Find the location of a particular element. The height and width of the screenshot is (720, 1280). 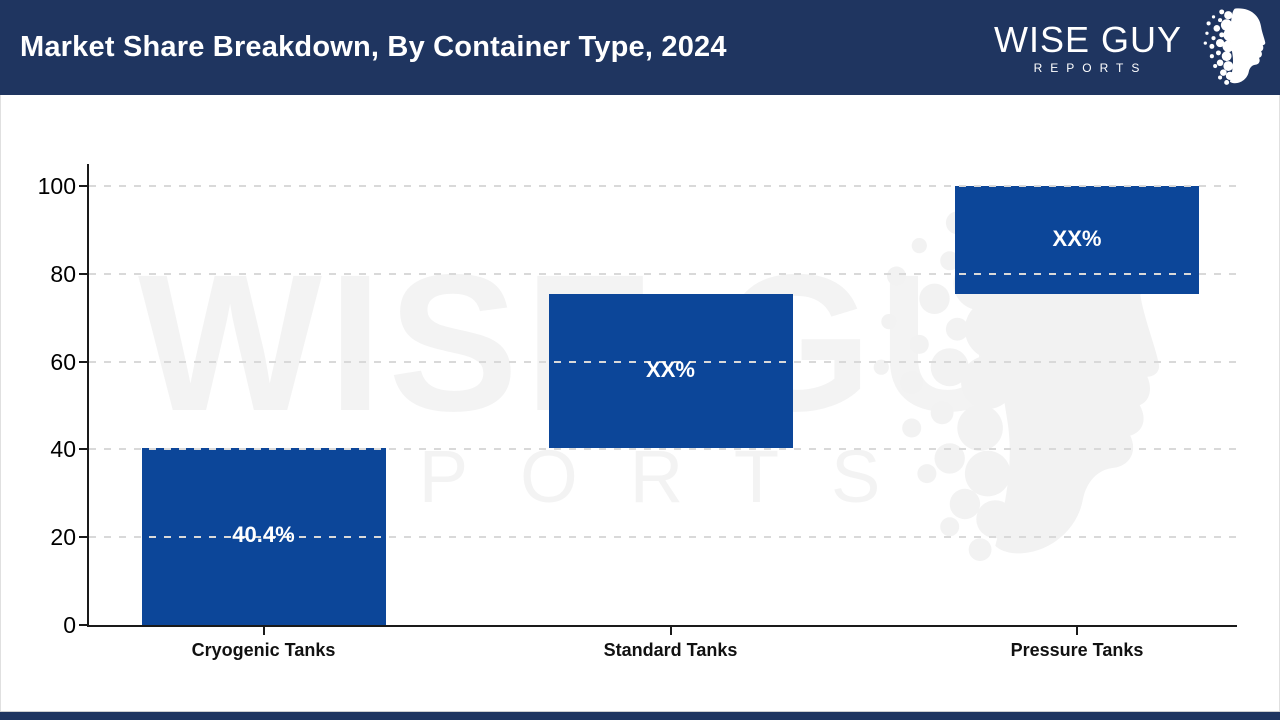

y-tick-label: 20 is located at coordinates (63, 537).